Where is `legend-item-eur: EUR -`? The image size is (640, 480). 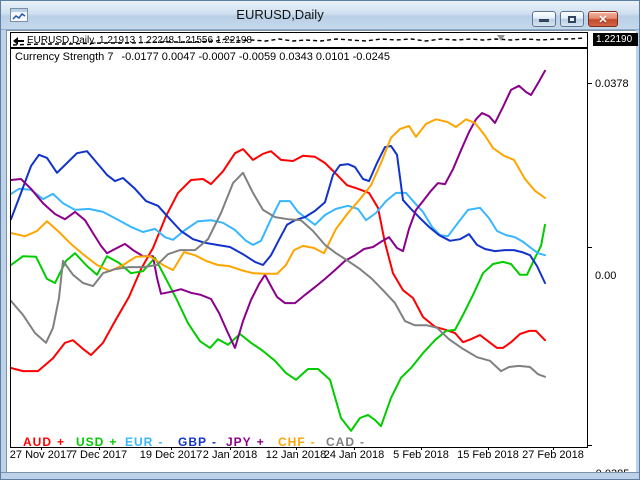 legend-item-eur: EUR - is located at coordinates (144, 442).